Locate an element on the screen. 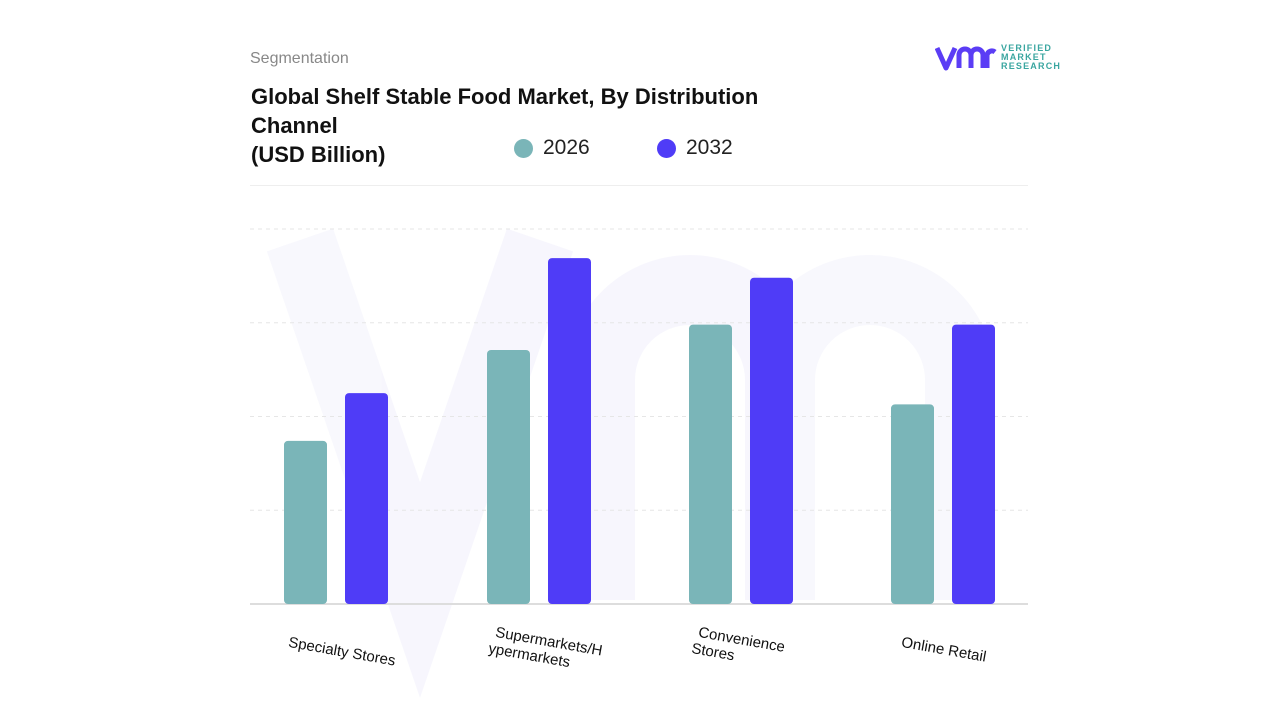 The width and height of the screenshot is (1280, 720). vmr-logo: VERIFIED MARKET RESEARCH is located at coordinates (998, 57).